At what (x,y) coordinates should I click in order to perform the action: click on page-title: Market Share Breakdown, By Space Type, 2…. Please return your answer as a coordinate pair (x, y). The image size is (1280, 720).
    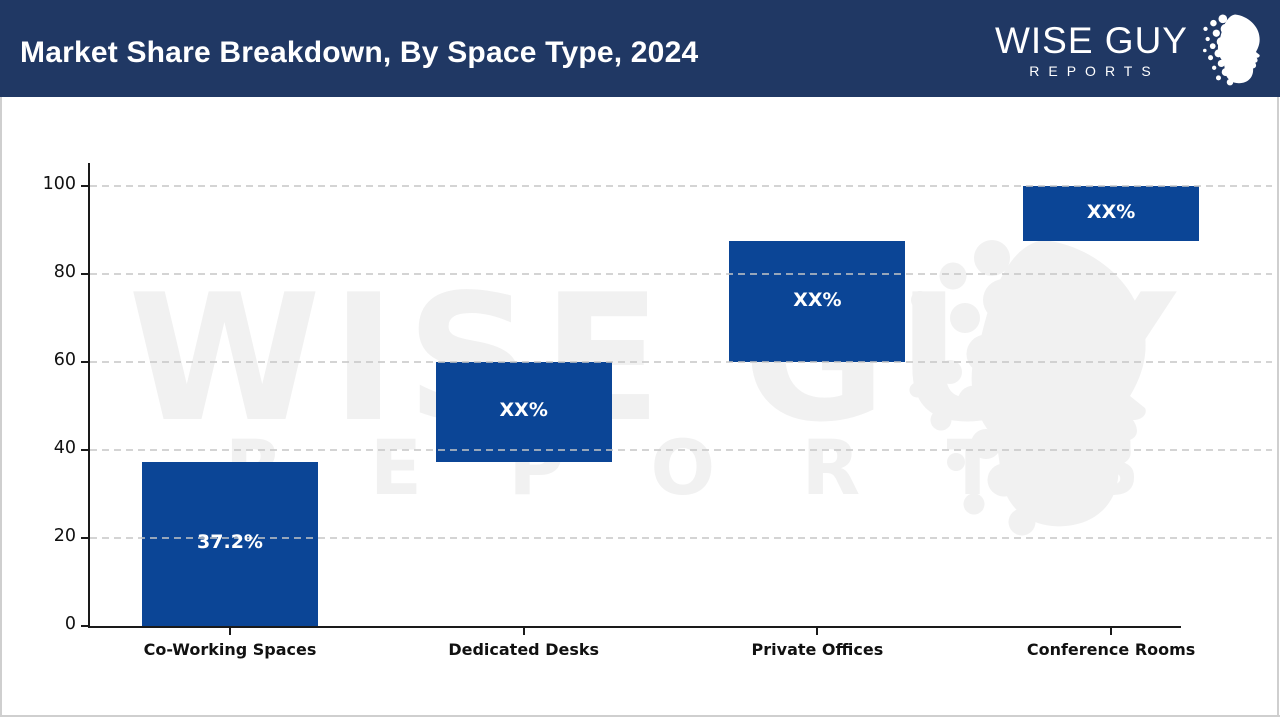
    Looking at the image, I should click on (359, 52).